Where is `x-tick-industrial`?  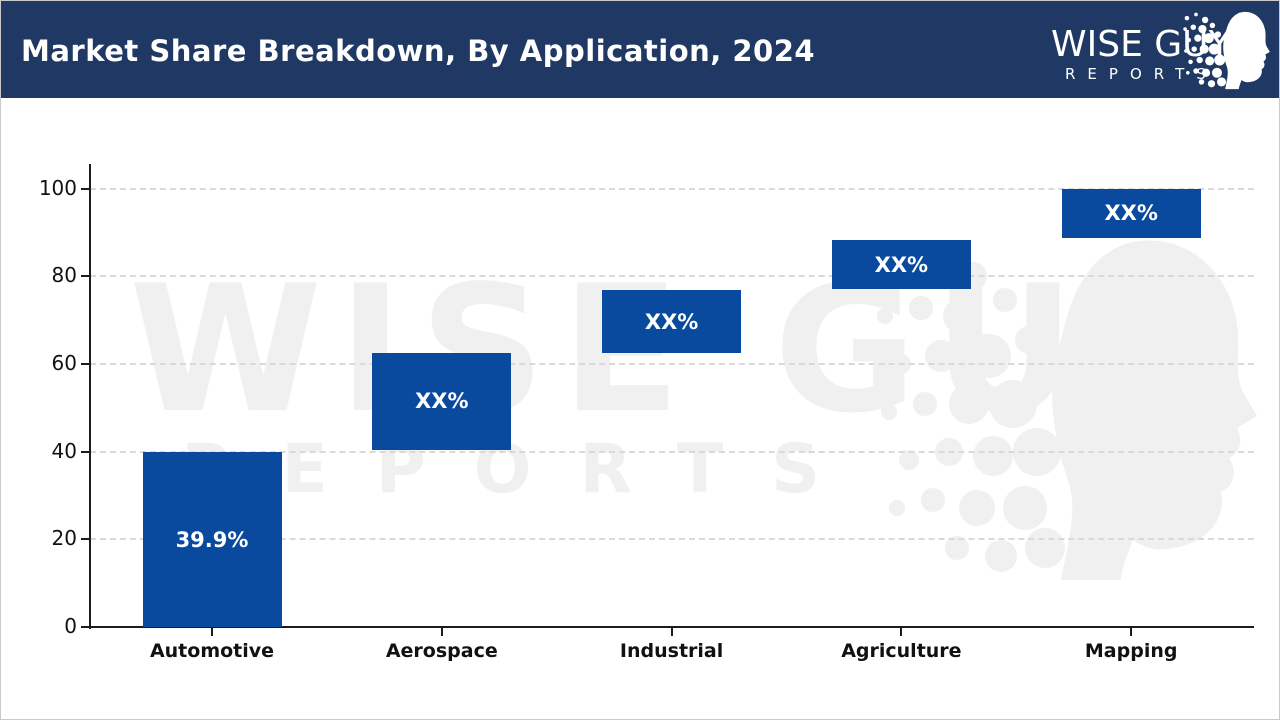 x-tick-industrial is located at coordinates (671, 632).